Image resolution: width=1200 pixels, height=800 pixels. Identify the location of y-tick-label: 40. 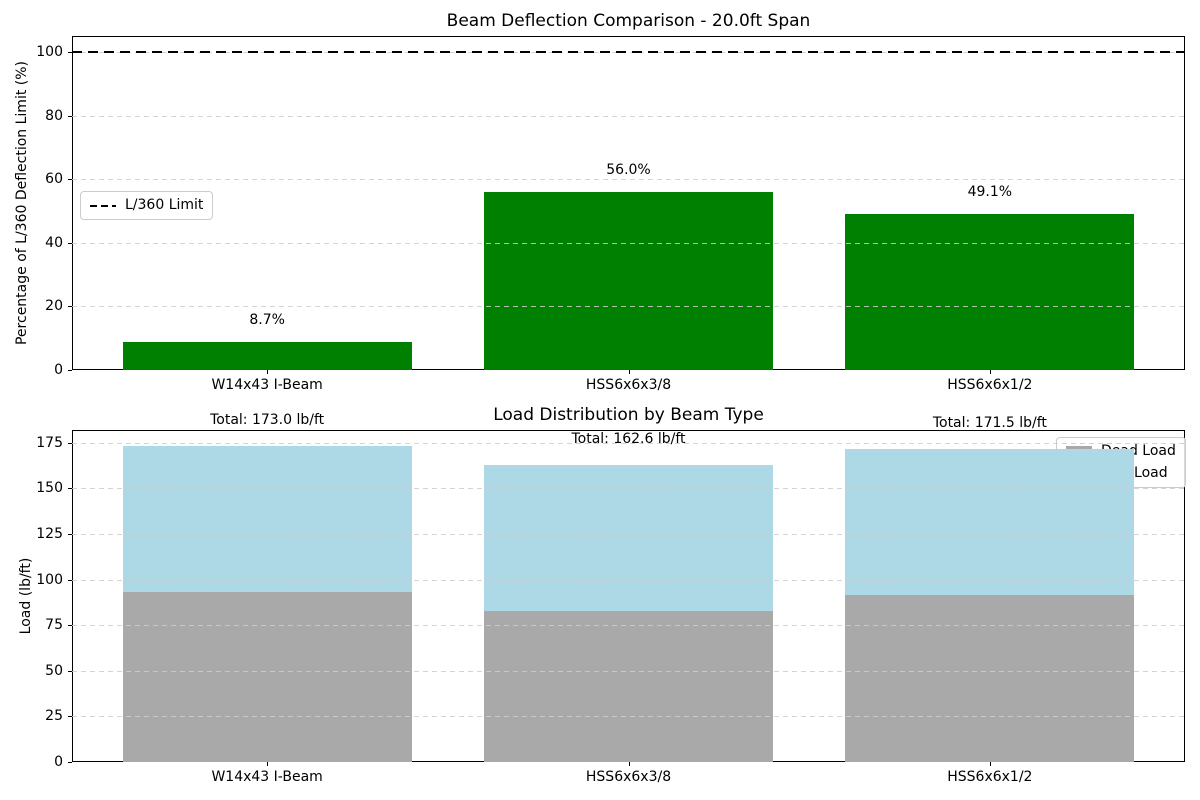
(54, 242).